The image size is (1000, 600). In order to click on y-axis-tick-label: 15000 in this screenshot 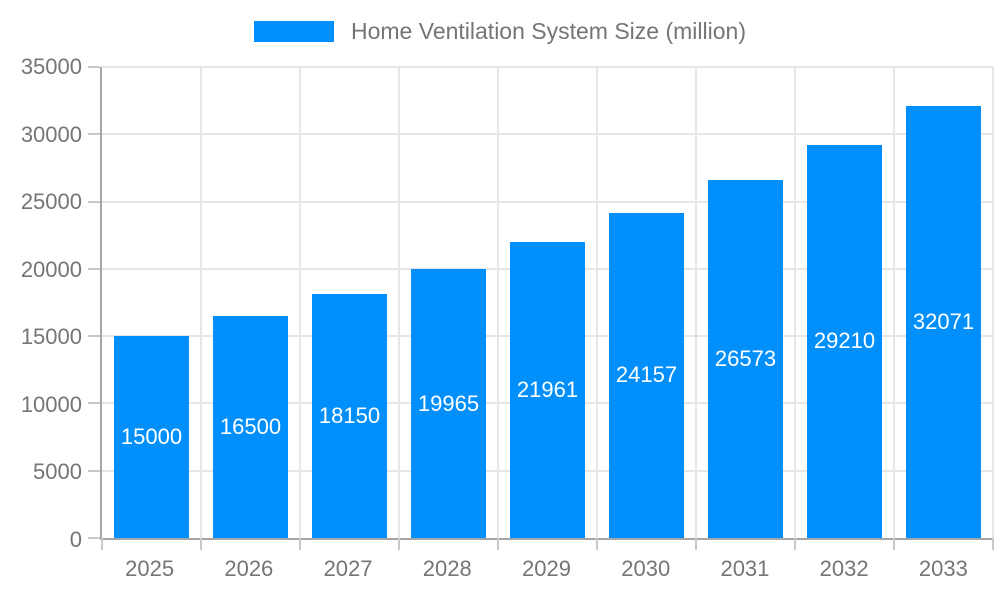, I will do `click(51, 337)`.